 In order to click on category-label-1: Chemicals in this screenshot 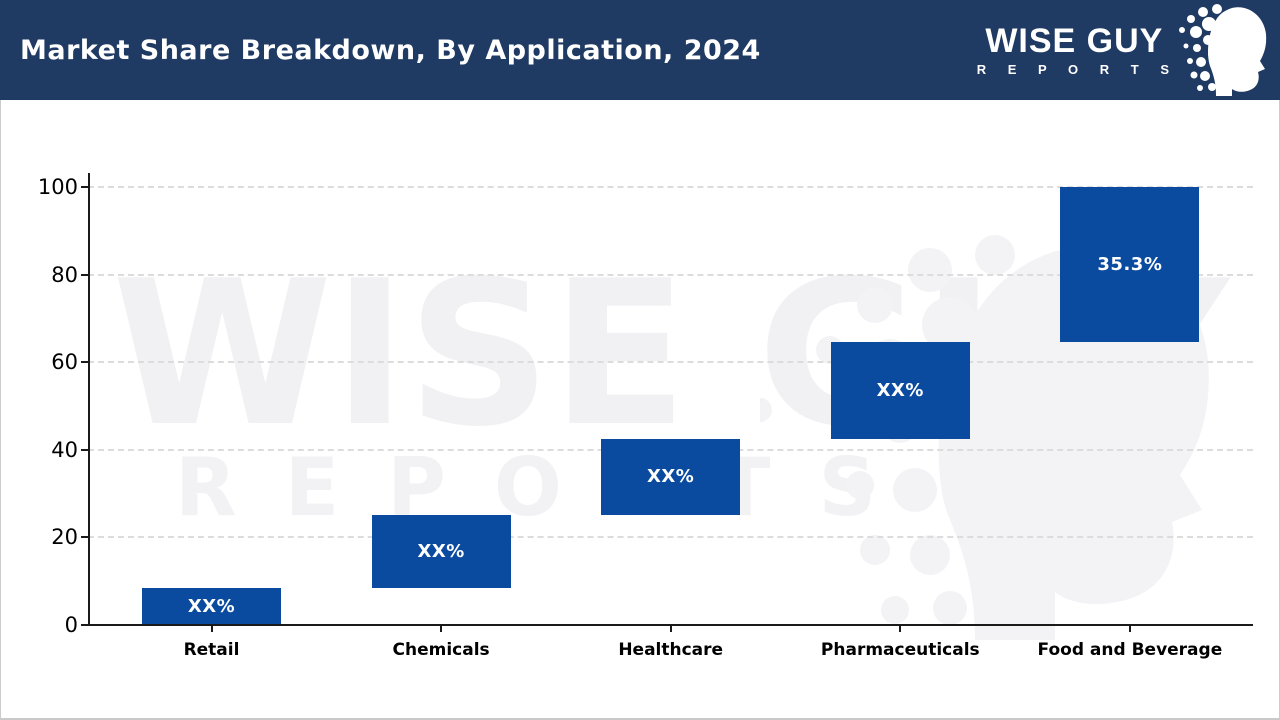, I will do `click(441, 650)`.